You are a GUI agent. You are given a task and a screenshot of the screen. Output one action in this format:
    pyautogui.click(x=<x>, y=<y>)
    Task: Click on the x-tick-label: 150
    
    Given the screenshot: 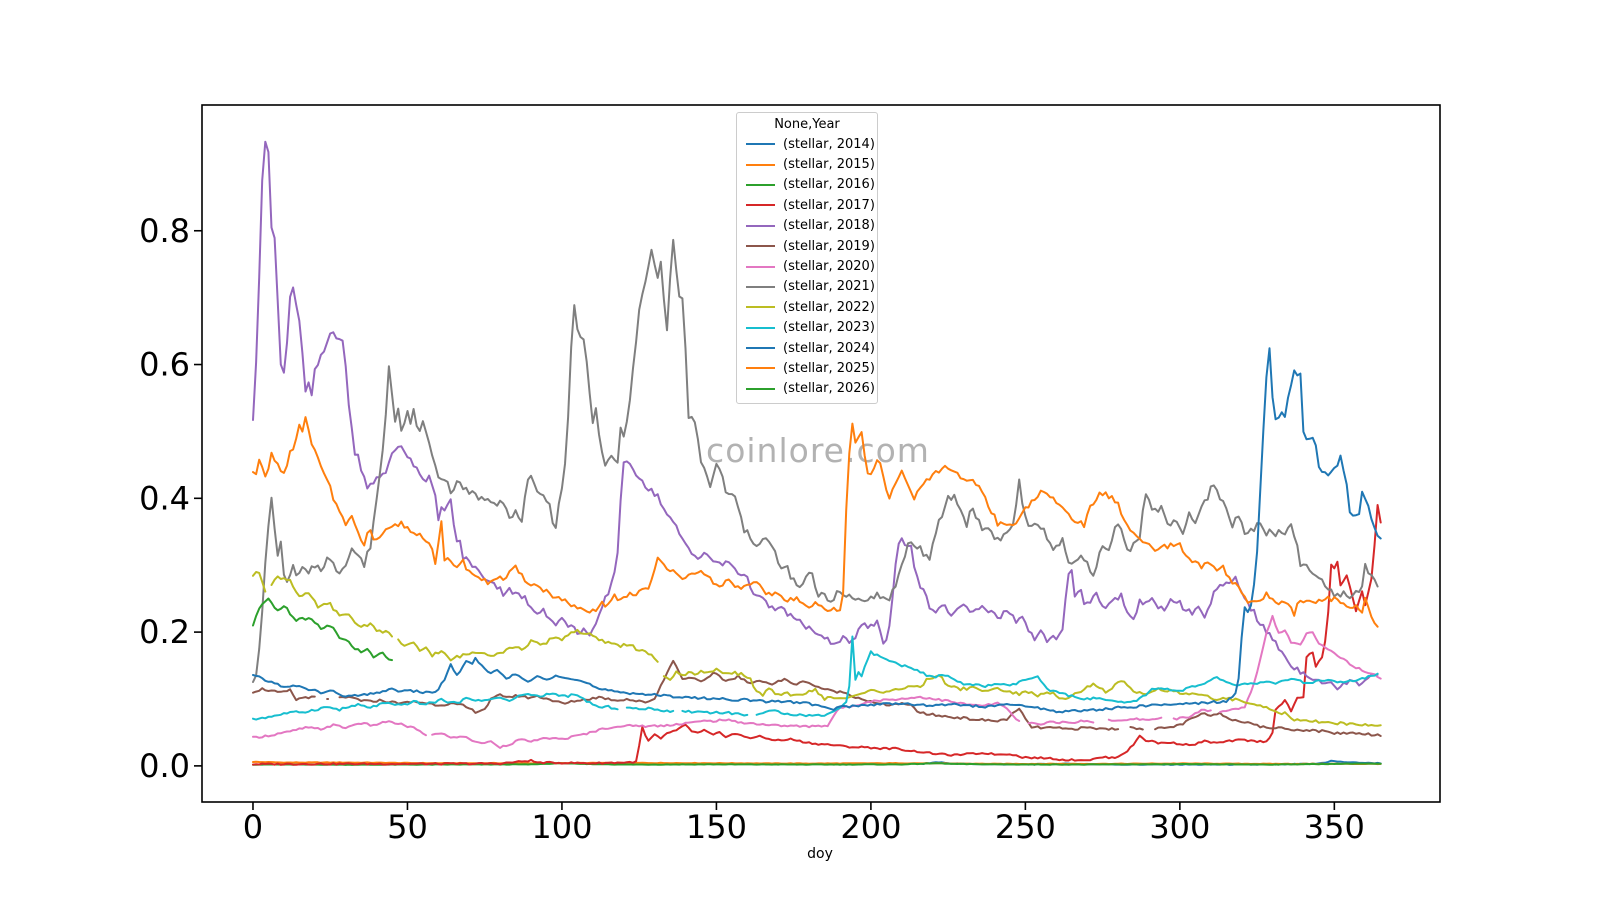 What is the action you would take?
    pyautogui.click(x=716, y=827)
    